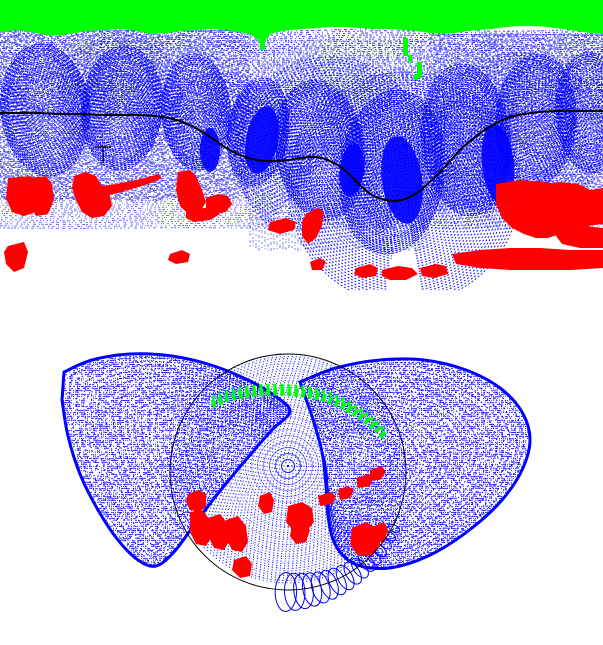 The width and height of the screenshot is (603, 645). I want to click on sphere-contour-circle, so click(288, 466).